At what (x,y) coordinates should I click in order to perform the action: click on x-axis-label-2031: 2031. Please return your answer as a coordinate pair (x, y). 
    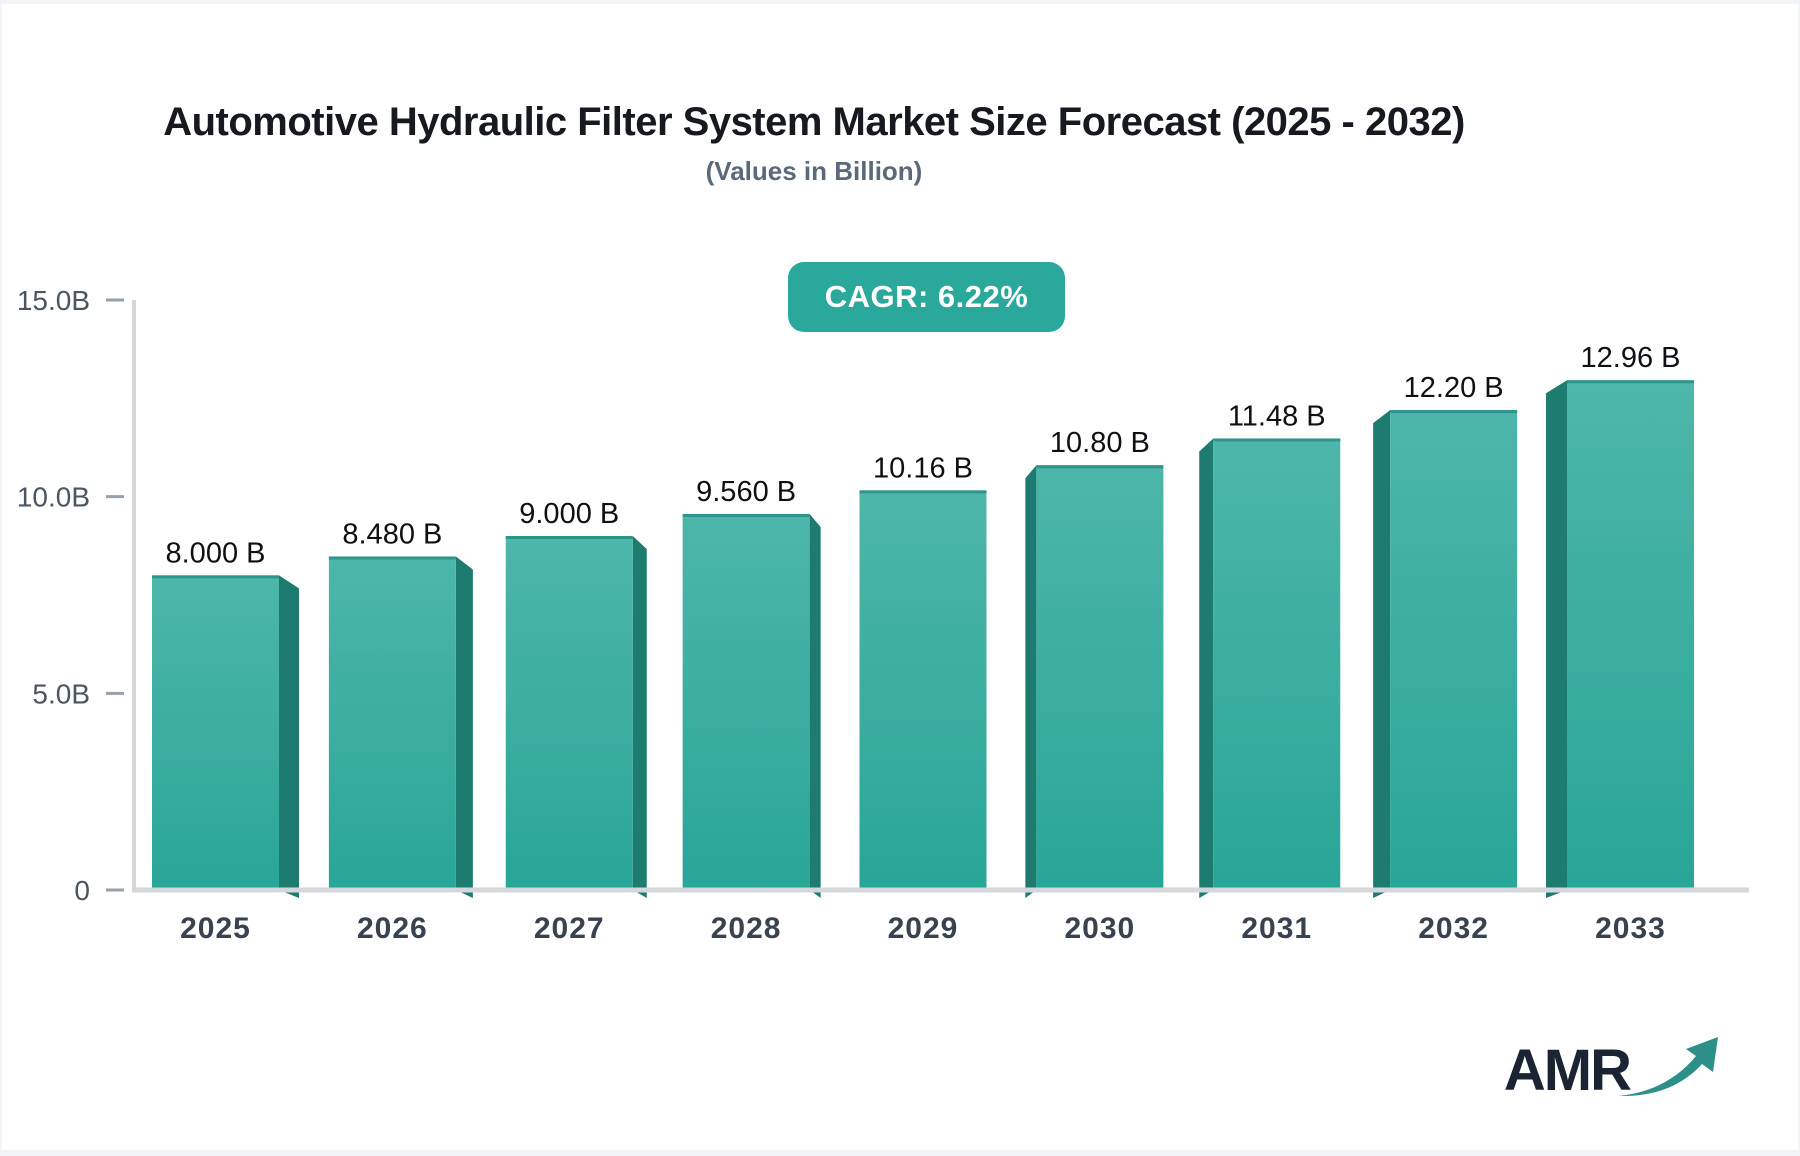
    Looking at the image, I should click on (1276, 928).